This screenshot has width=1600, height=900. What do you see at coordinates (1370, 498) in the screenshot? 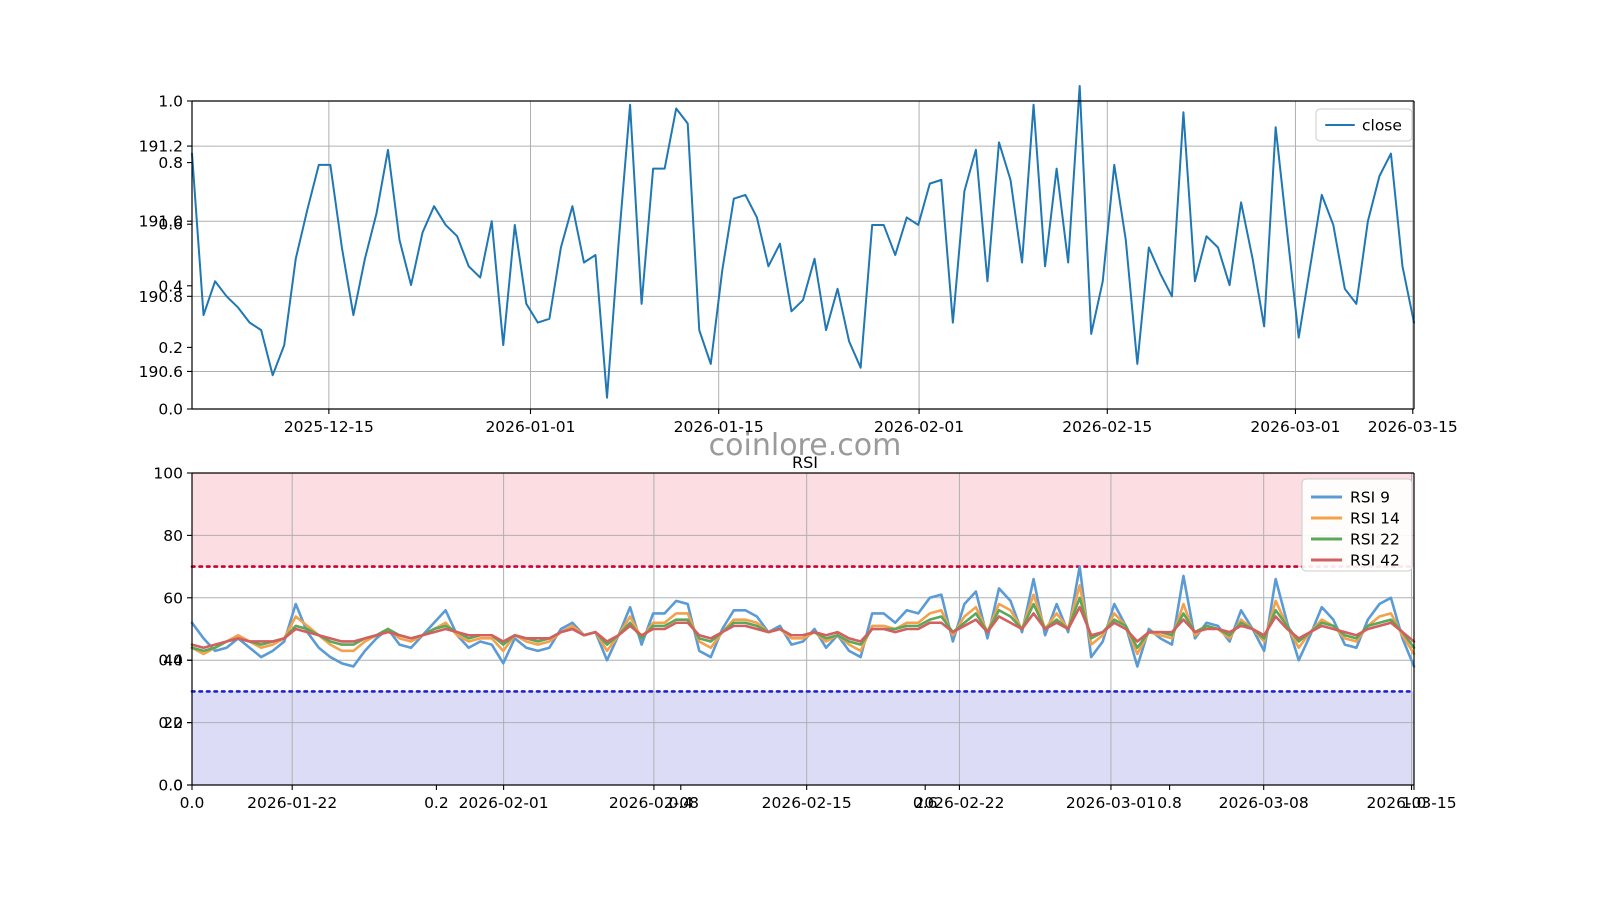
I see `legend-label-rsi-9: RSI 9` at bounding box center [1370, 498].